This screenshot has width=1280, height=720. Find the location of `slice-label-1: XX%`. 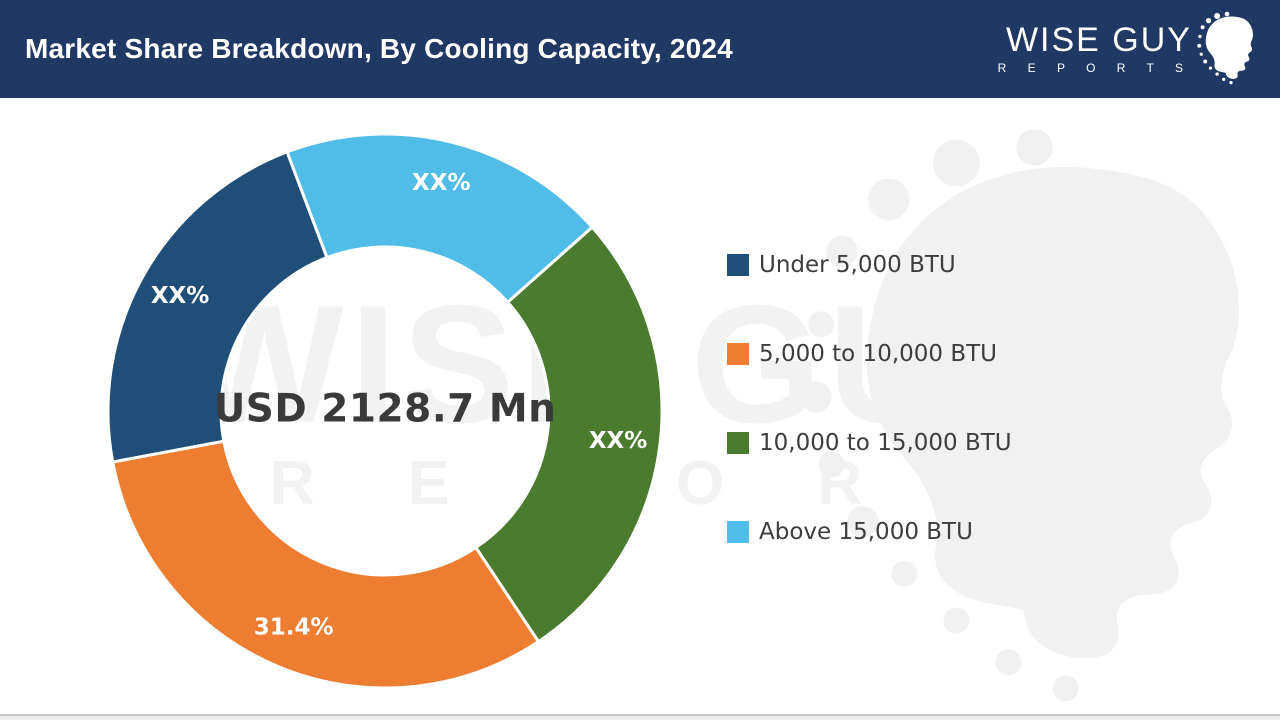

slice-label-1: XX% is located at coordinates (180, 296).